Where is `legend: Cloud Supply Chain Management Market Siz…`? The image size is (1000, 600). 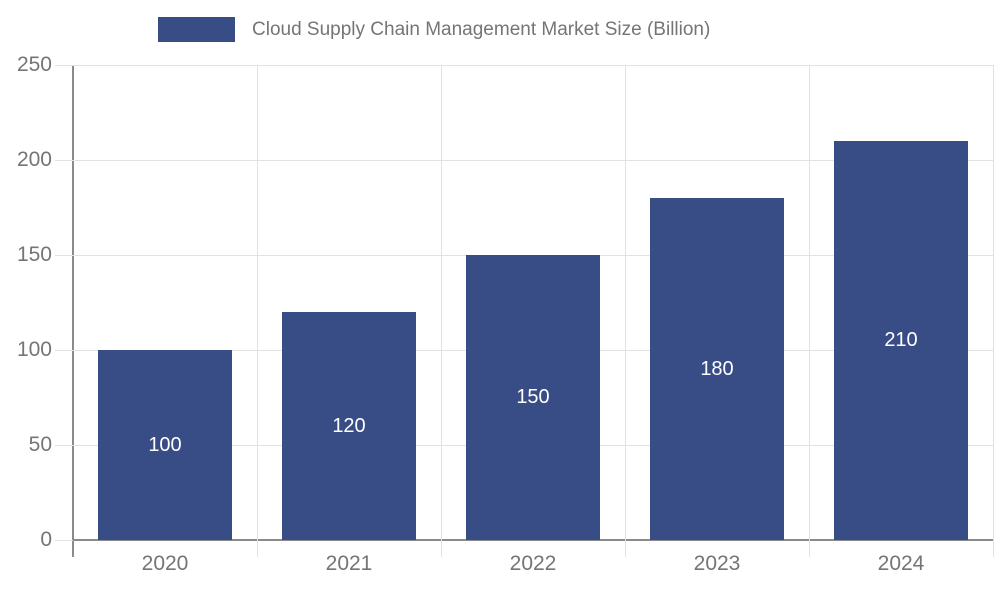
legend: Cloud Supply Chain Management Market Siz… is located at coordinates (434, 29).